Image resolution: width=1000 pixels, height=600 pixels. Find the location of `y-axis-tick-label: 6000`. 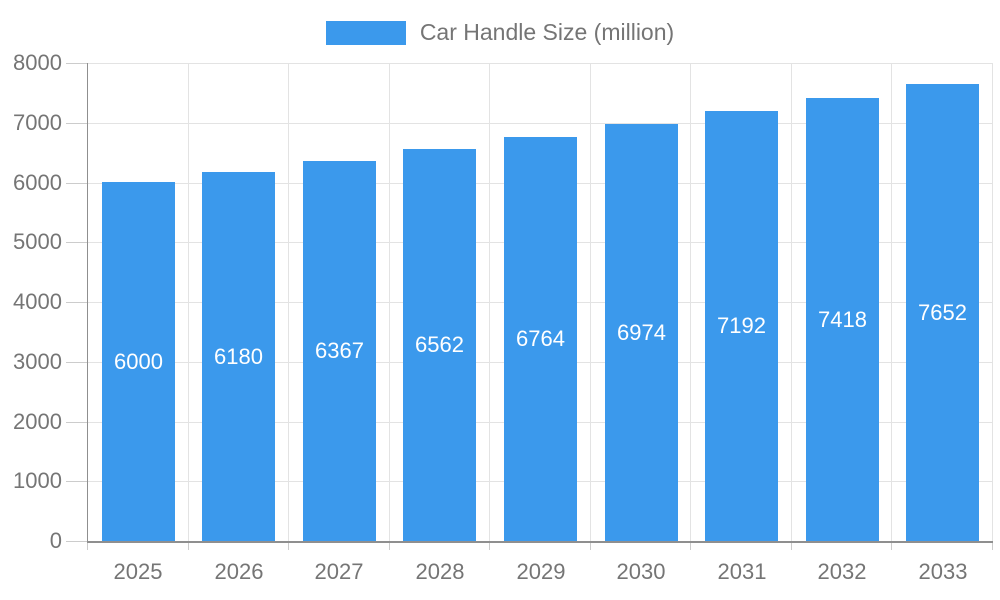

y-axis-tick-label: 6000 is located at coordinates (37, 182).